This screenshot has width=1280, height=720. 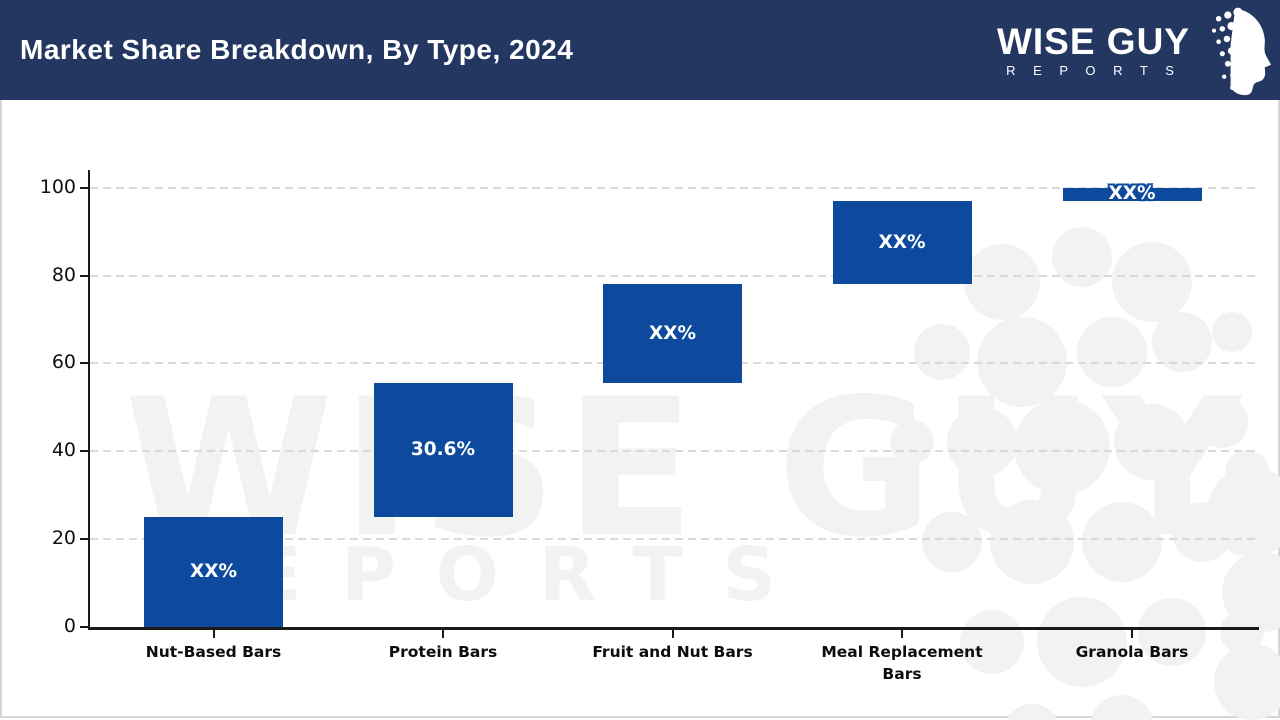 I want to click on y-tick-label: 0, so click(x=69, y=626).